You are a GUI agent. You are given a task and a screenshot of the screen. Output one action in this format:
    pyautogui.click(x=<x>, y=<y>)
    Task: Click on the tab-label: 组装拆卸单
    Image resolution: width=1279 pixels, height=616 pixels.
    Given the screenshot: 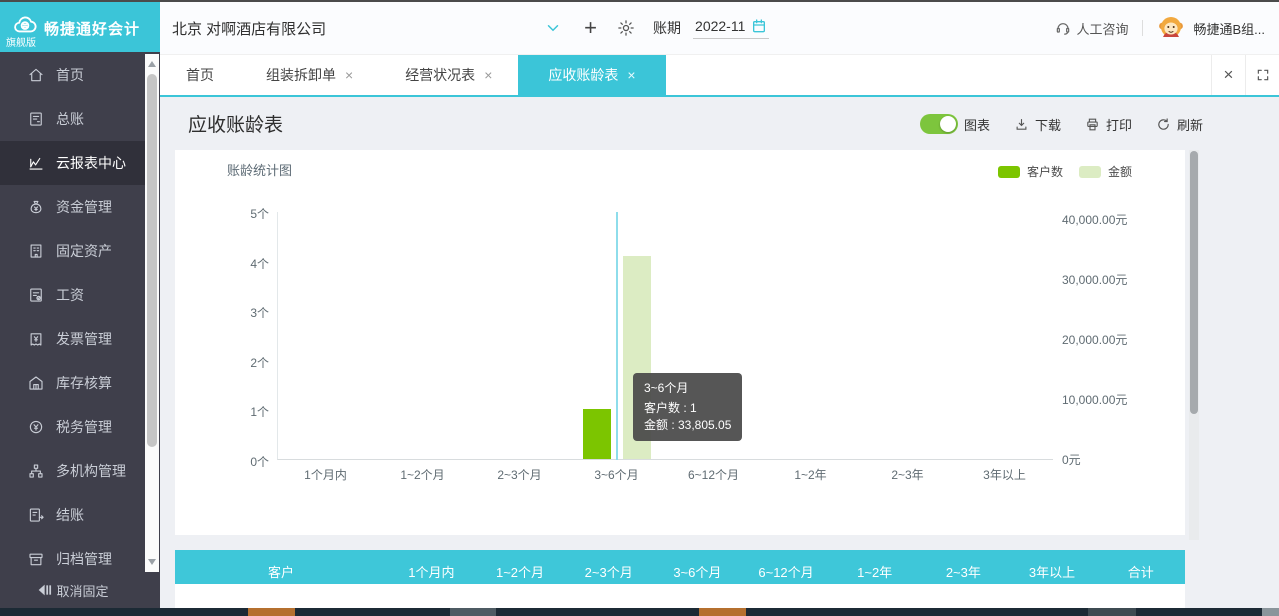 What is the action you would take?
    pyautogui.click(x=301, y=75)
    